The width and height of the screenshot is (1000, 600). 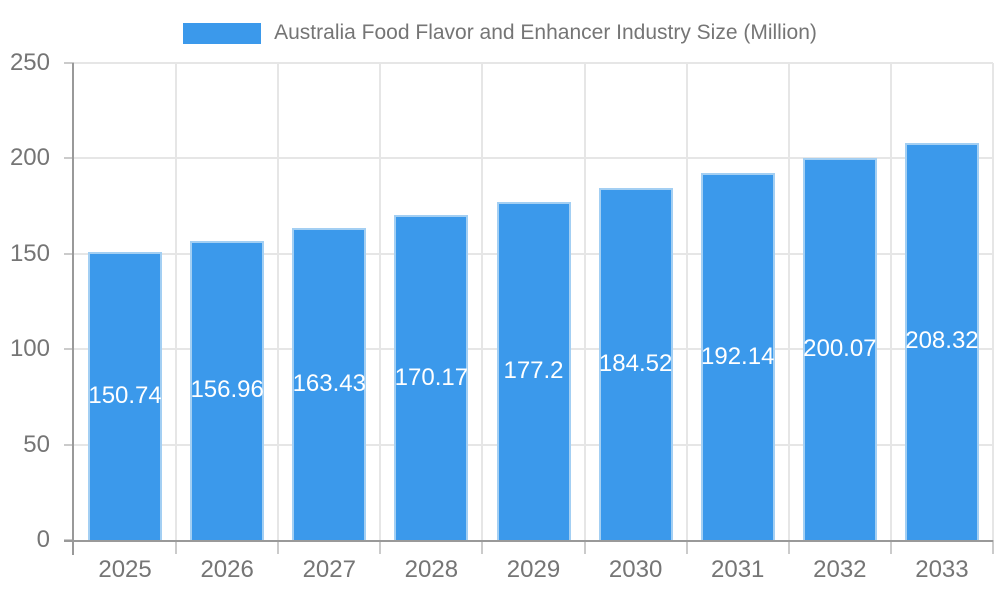 I want to click on x-axis-tick-label: 2032, so click(x=840, y=569).